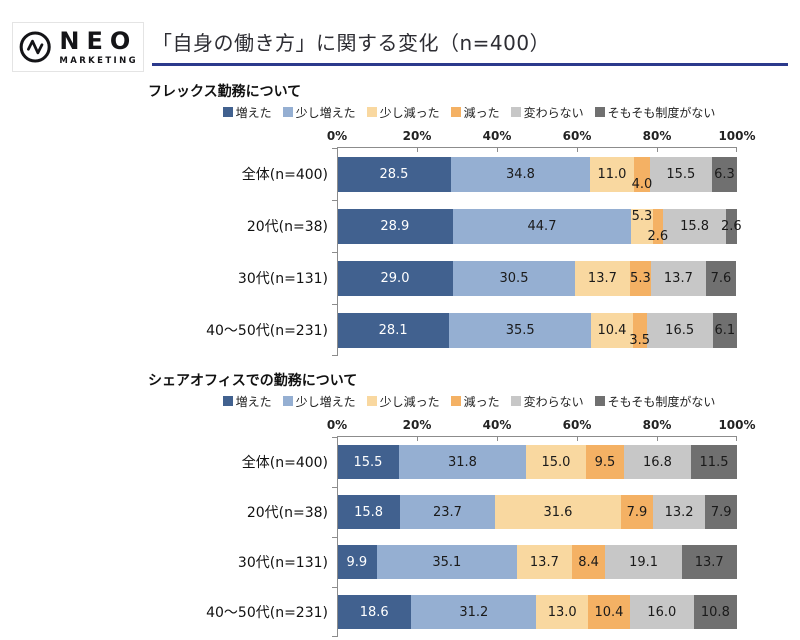  What do you see at coordinates (284, 463) in the screenshot?
I see `category-label: 全体(n=400)` at bounding box center [284, 463].